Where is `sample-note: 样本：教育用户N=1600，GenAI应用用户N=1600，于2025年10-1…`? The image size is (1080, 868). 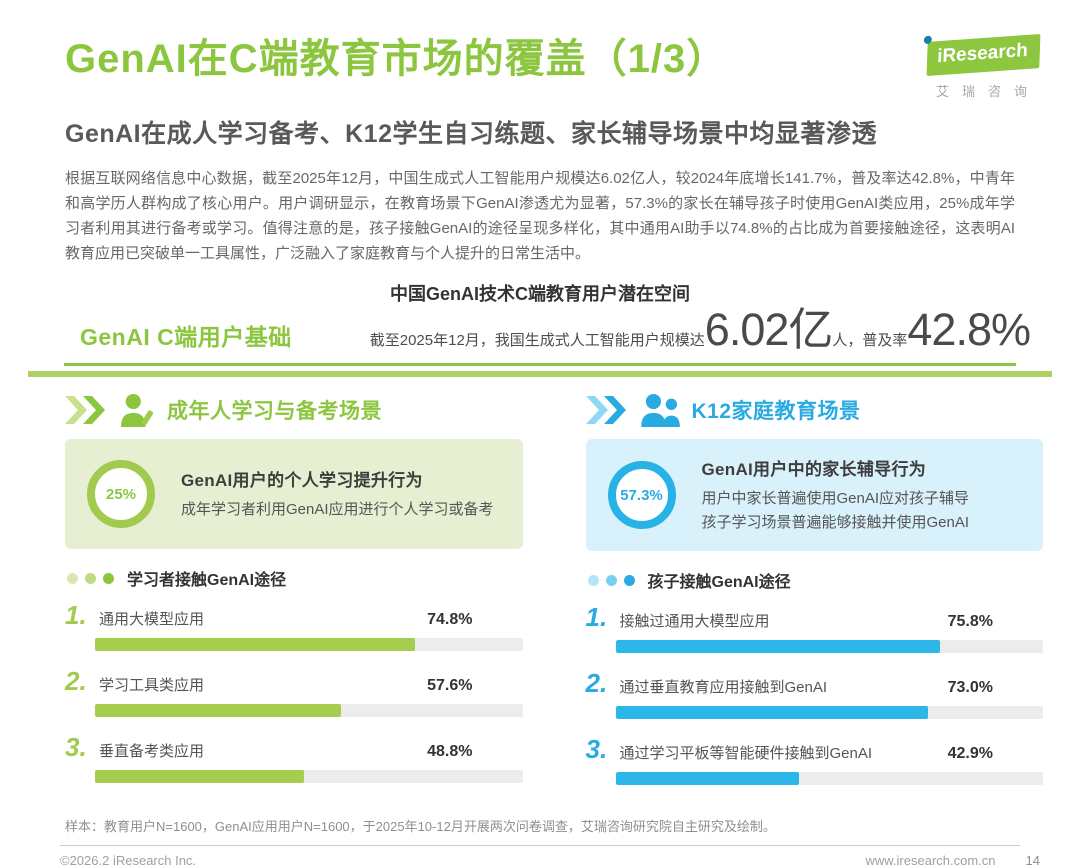
sample-note: 样本：教育用户N=1600，GenAI应用用户N=1600，于2025年10-1… is located at coordinates (420, 826).